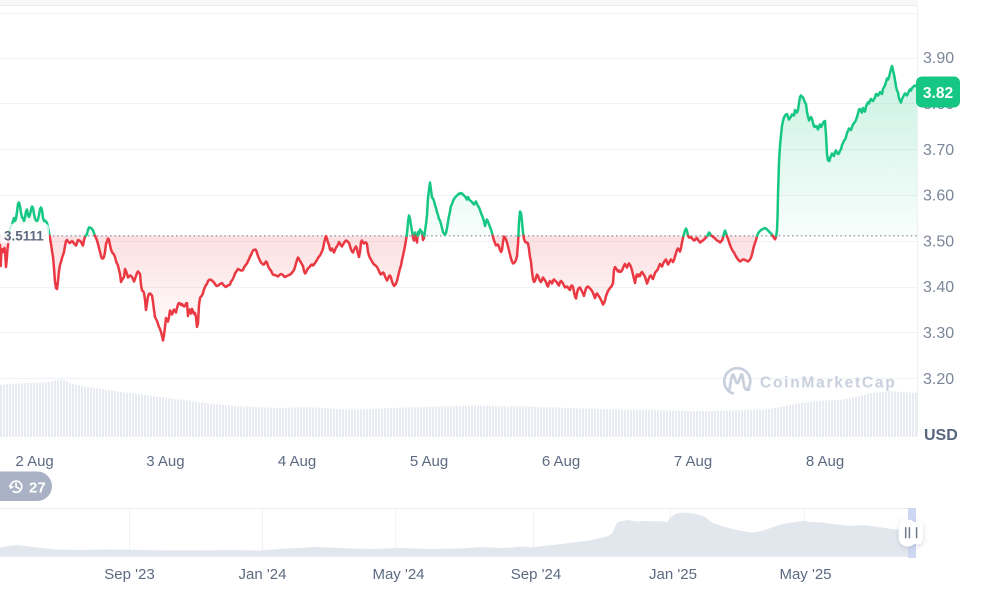 The image size is (1004, 609). I want to click on svg-text: 6 Aug, so click(561, 461).